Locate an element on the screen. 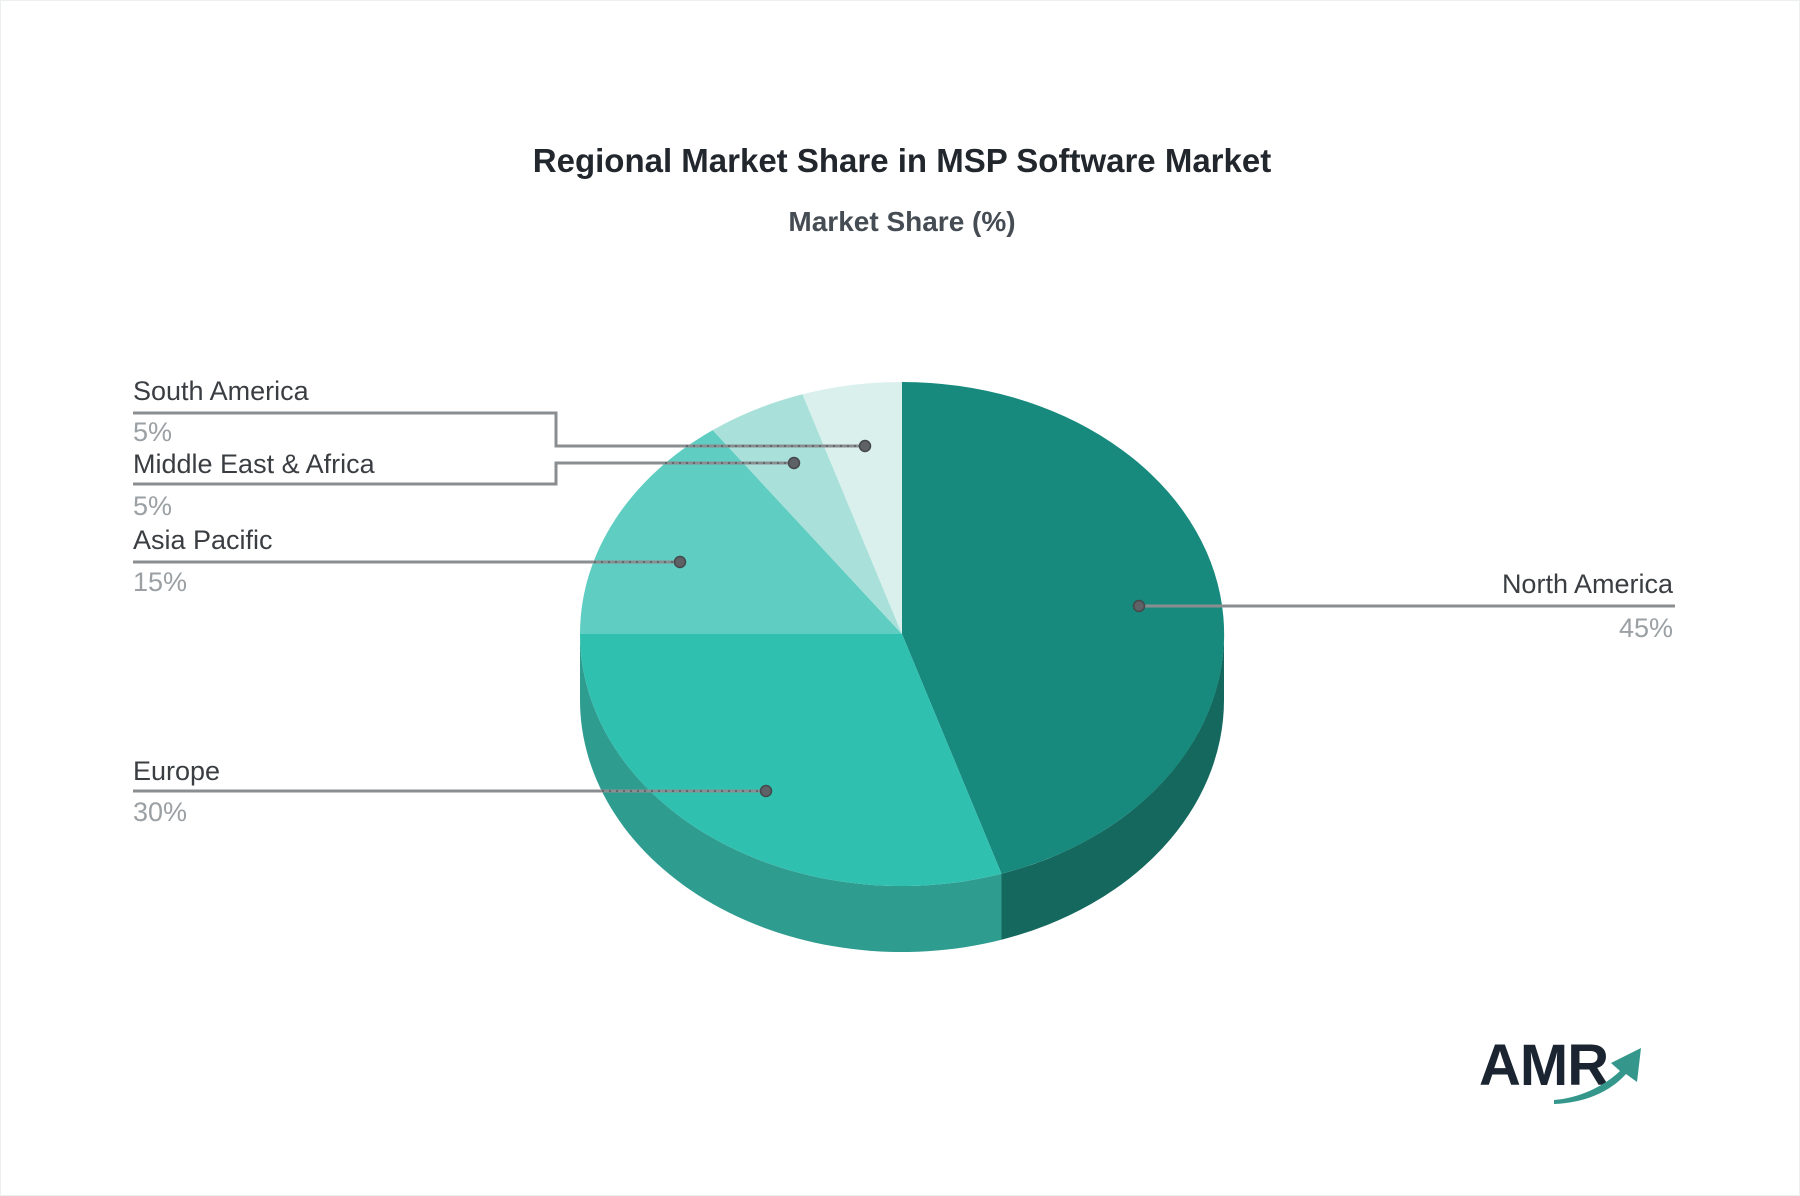 The image size is (1800, 1196). callout-label-north-america: North America is located at coordinates (1587, 584).